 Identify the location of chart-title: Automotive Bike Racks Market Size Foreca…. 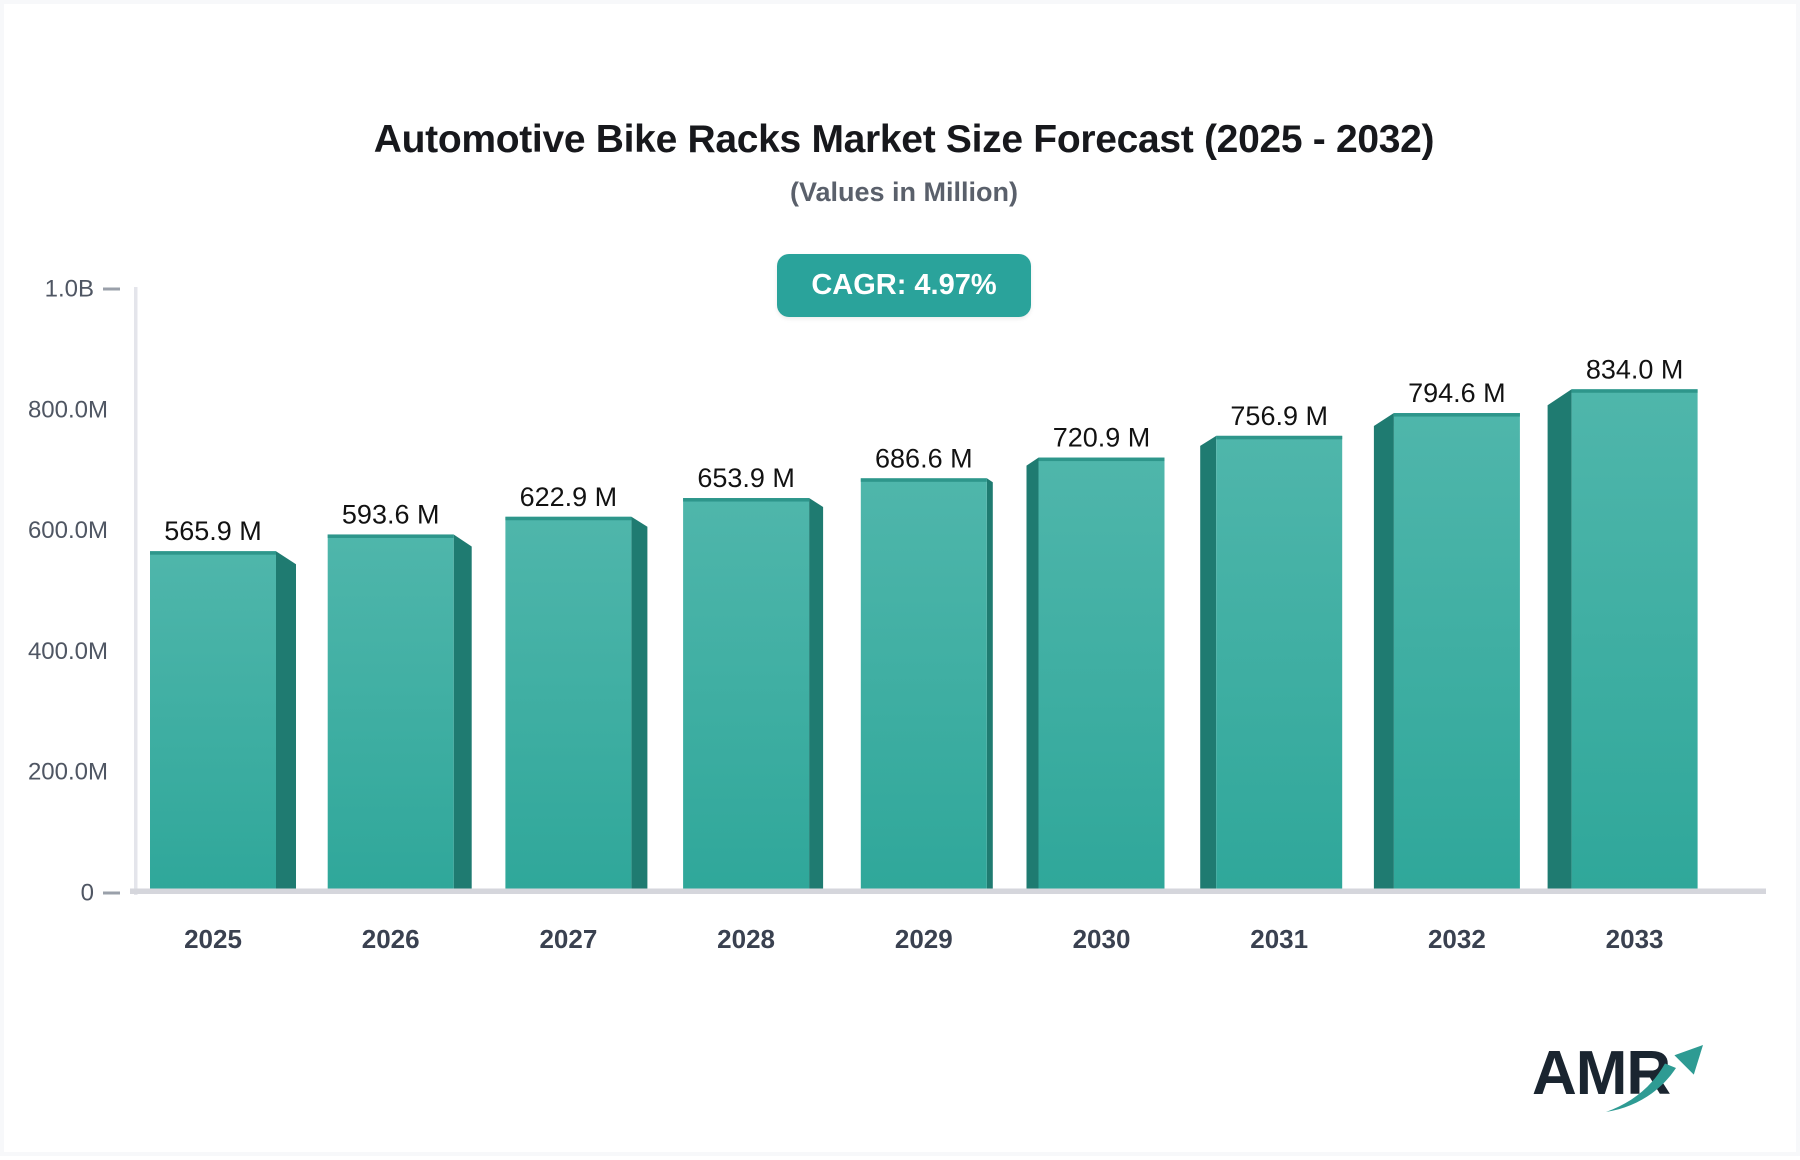
(904, 139).